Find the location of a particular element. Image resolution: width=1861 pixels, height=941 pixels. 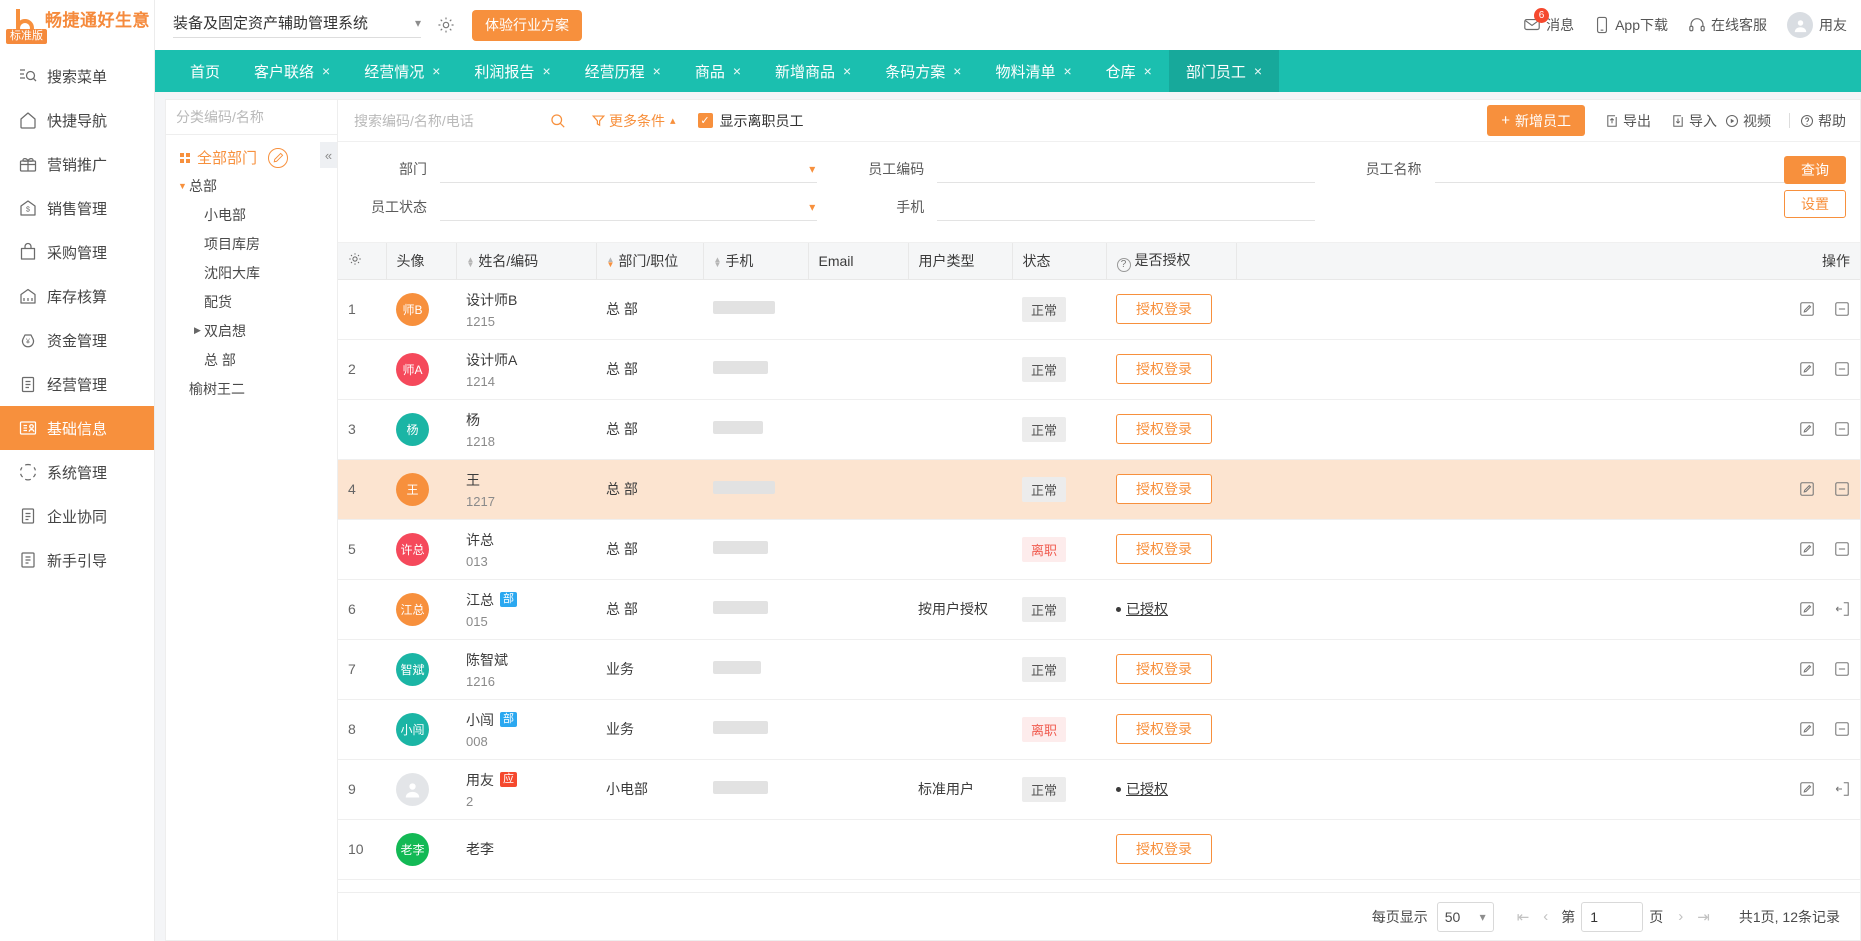

tree-node-7: 榆树王二 is located at coordinates (251, 388).